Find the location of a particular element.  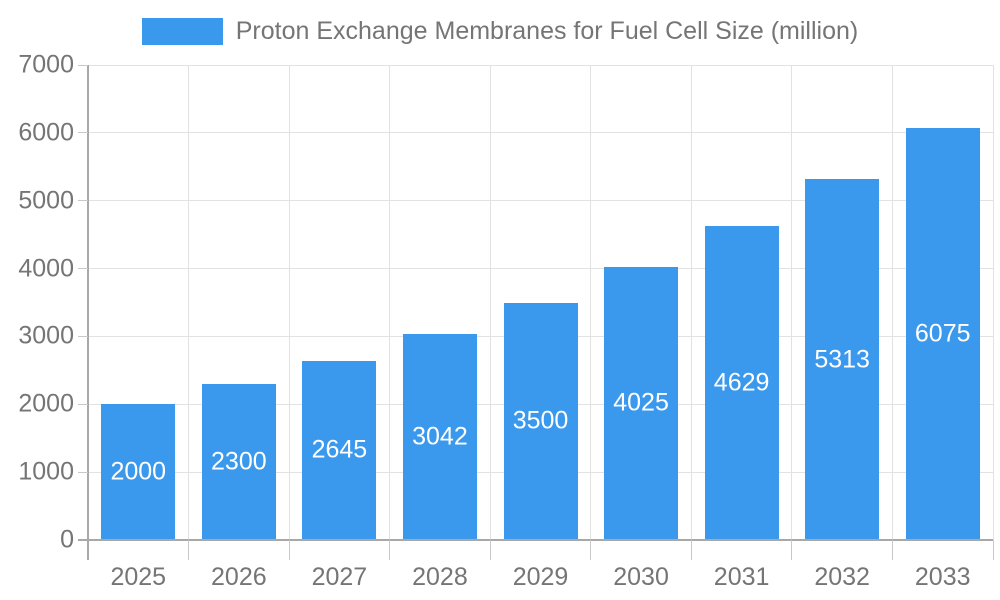

bar-value-label-2029: 3500 is located at coordinates (540, 420).